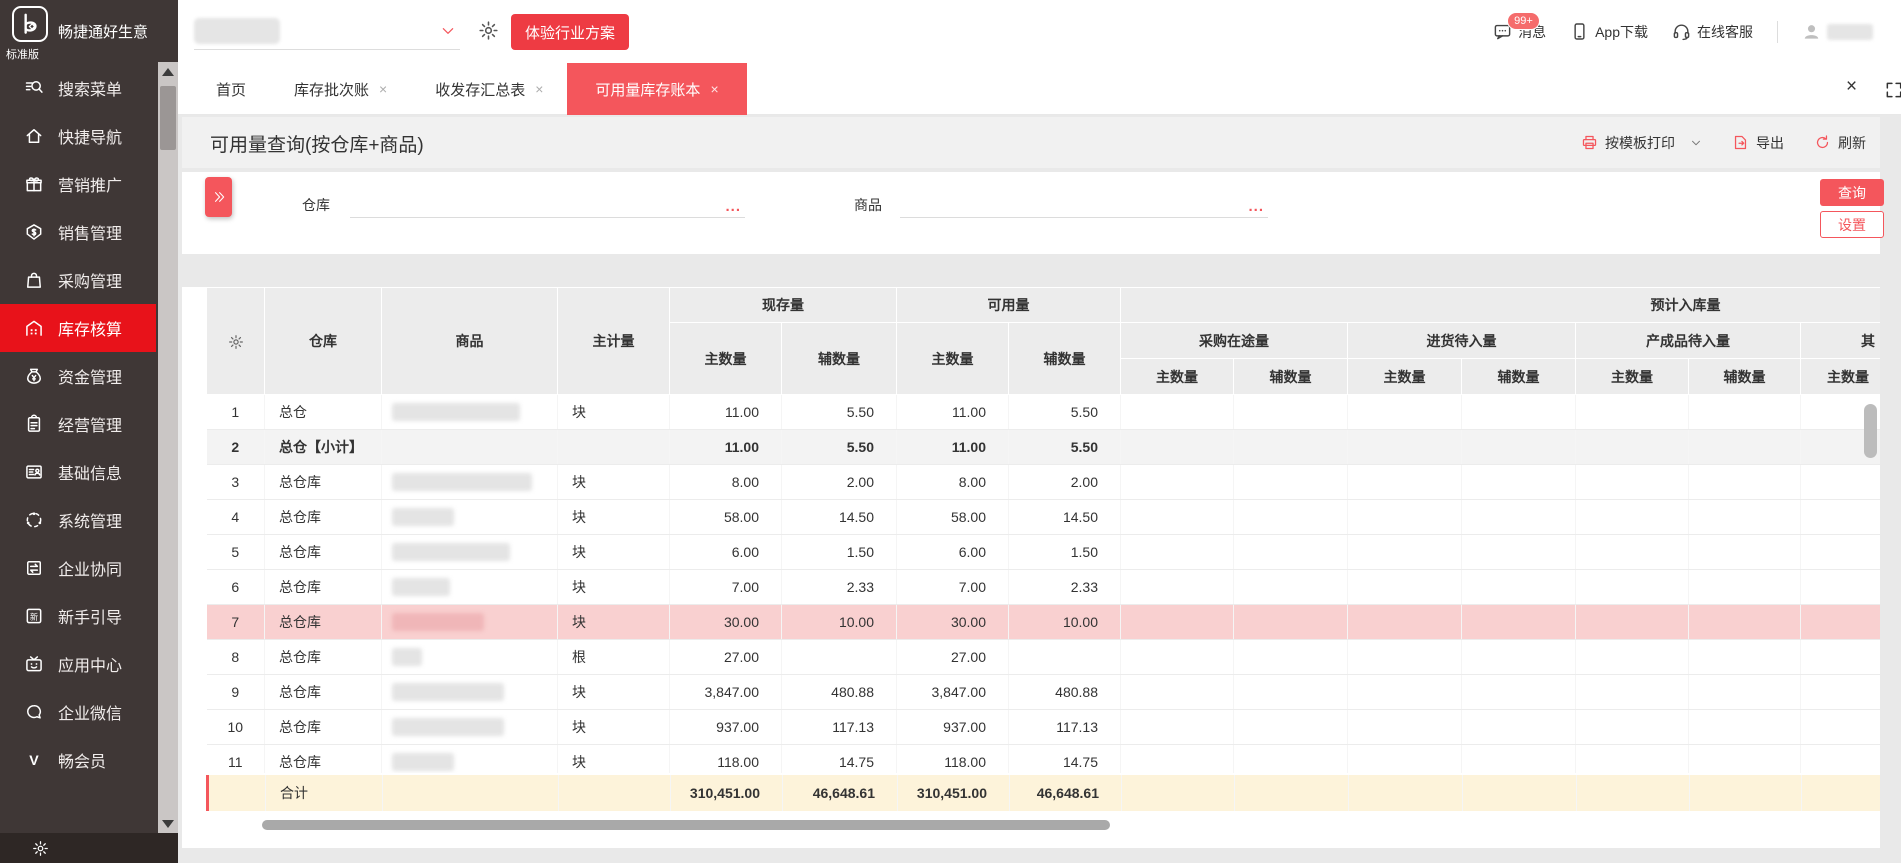 Image resolution: width=1901 pixels, height=863 pixels. What do you see at coordinates (725, 447) in the screenshot?
I see `qty-cell: 11.00` at bounding box center [725, 447].